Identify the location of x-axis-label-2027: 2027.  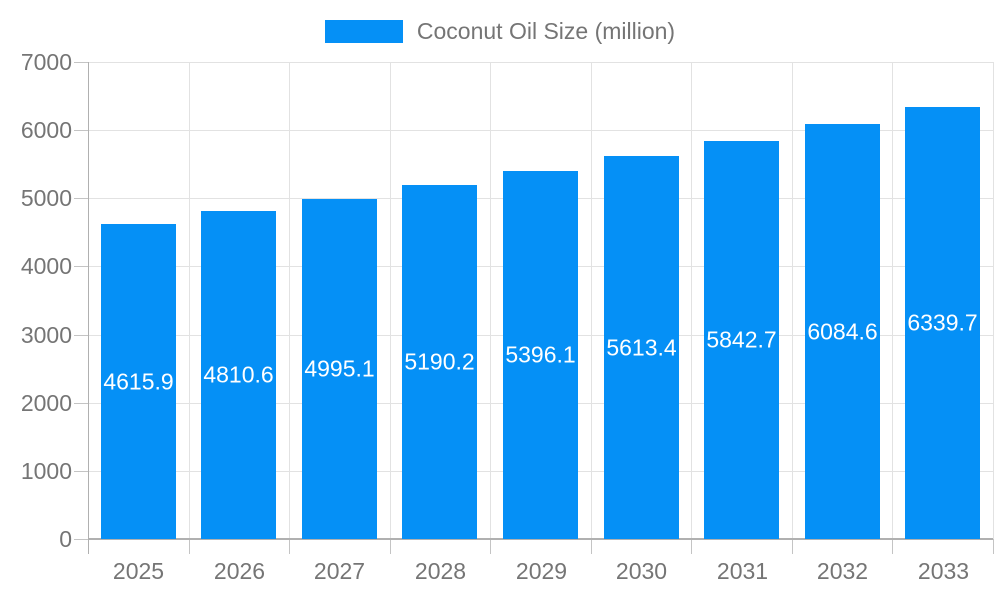
(339, 571).